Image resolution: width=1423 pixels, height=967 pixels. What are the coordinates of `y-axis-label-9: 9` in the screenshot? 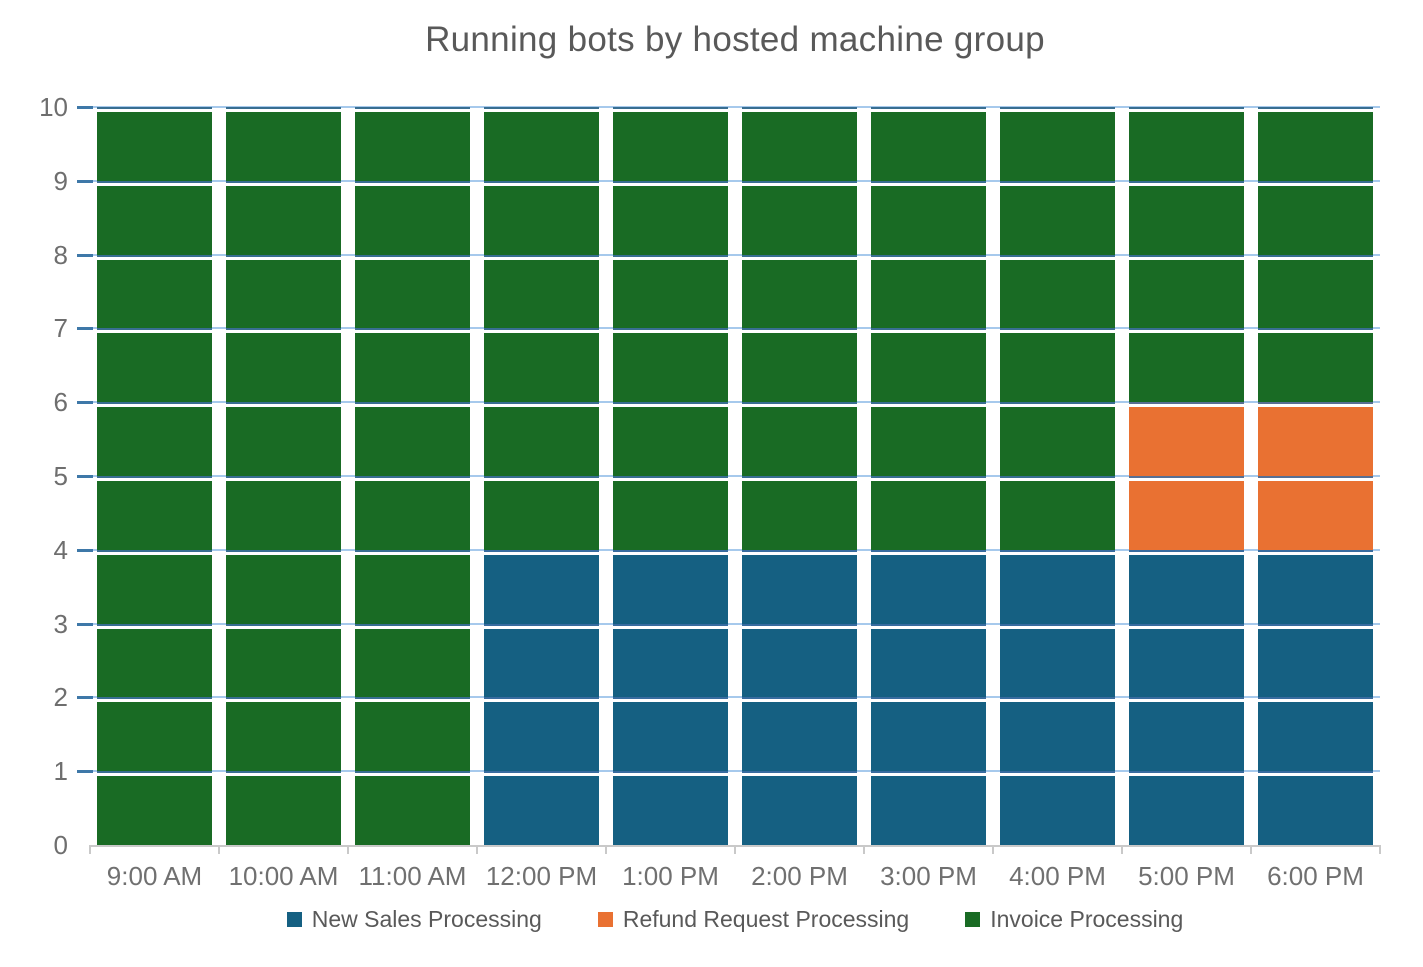 It's located at (60, 180).